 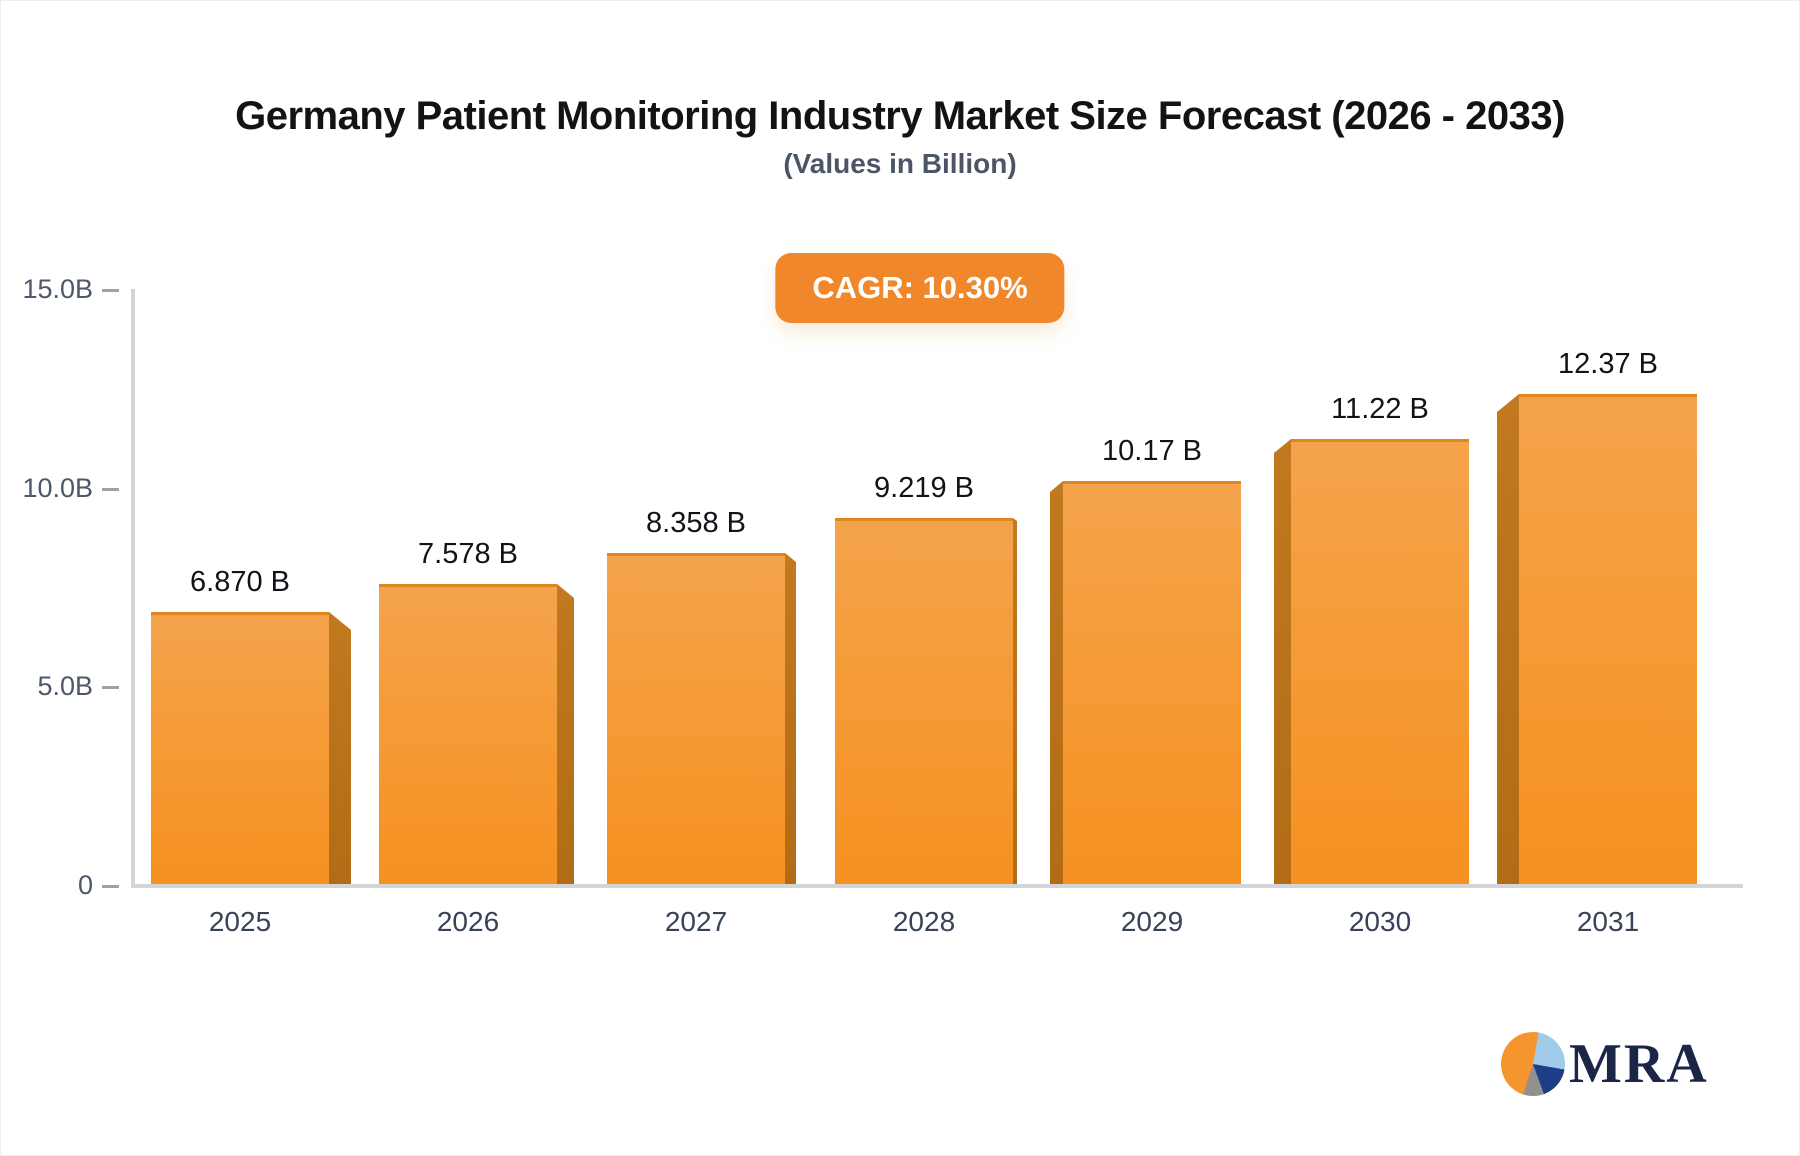 I want to click on x-axis-year-label: 2030, so click(x=1380, y=921).